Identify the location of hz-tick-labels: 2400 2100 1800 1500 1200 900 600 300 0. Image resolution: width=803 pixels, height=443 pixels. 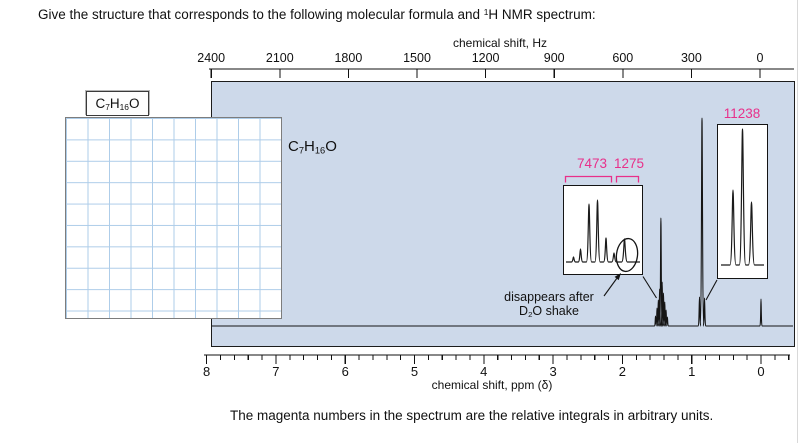
(401, 58).